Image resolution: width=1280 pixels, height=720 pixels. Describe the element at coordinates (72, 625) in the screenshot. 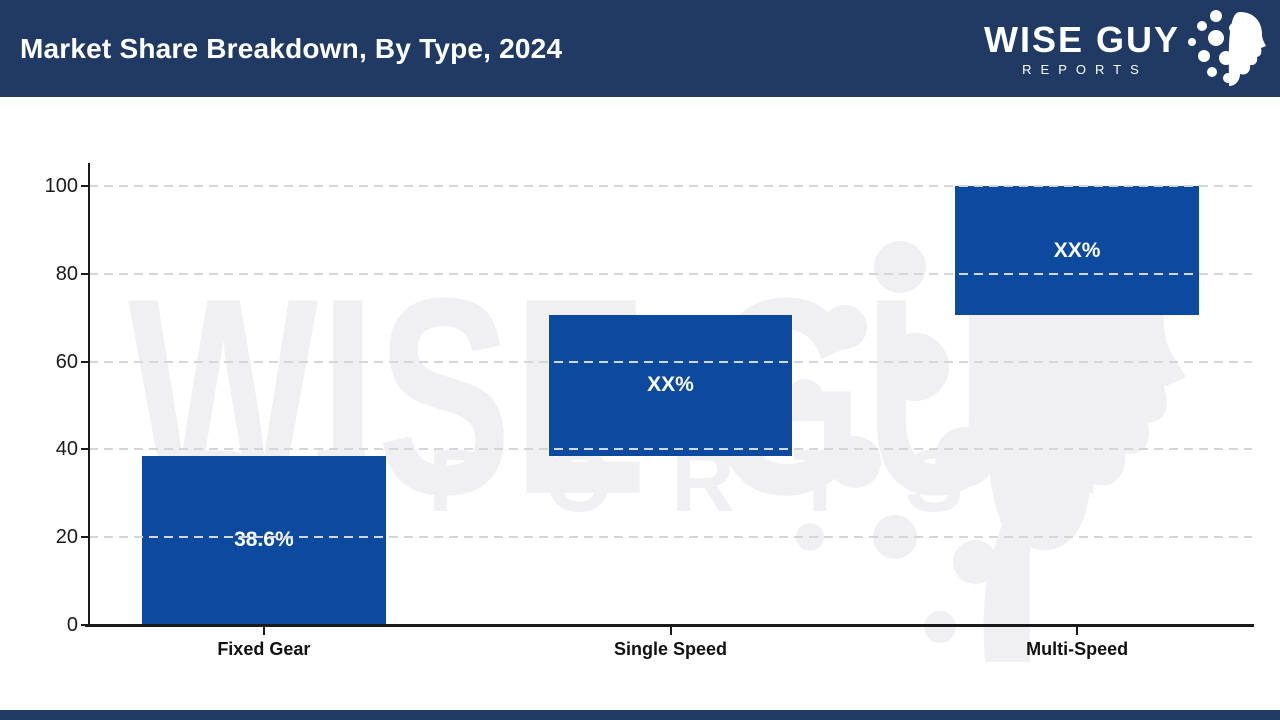

I see `y-tick-label: 0` at that location.